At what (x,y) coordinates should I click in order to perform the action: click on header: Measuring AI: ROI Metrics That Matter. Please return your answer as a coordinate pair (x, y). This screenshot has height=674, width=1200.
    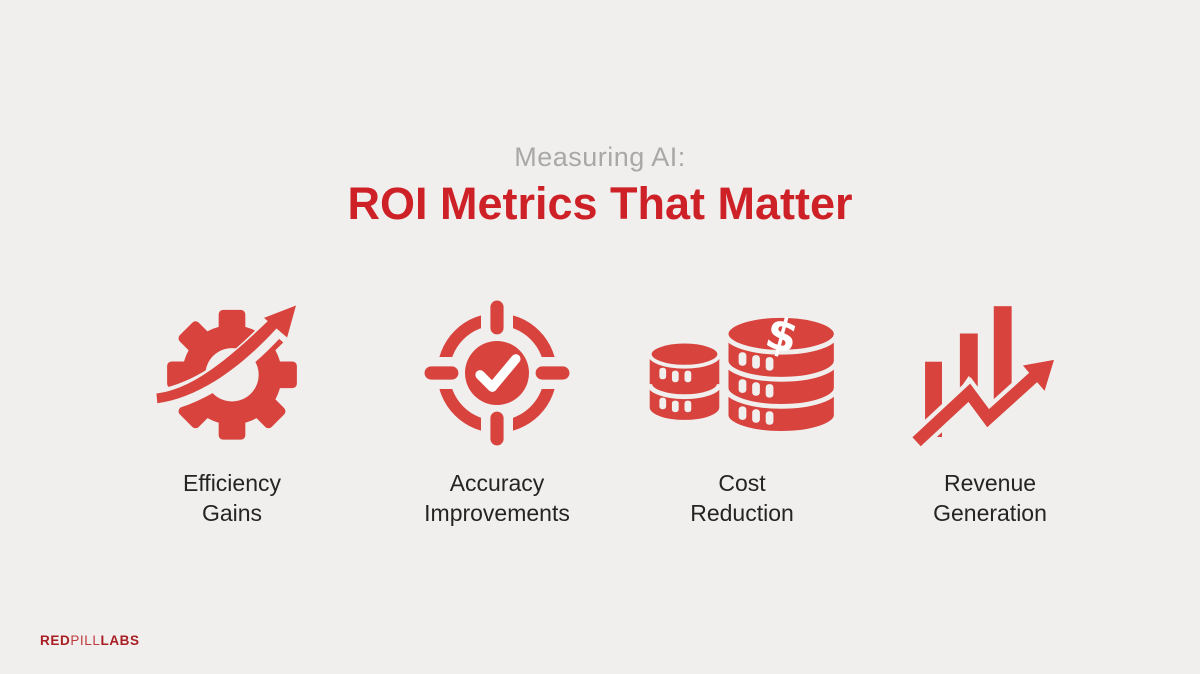
    Looking at the image, I should click on (600, 184).